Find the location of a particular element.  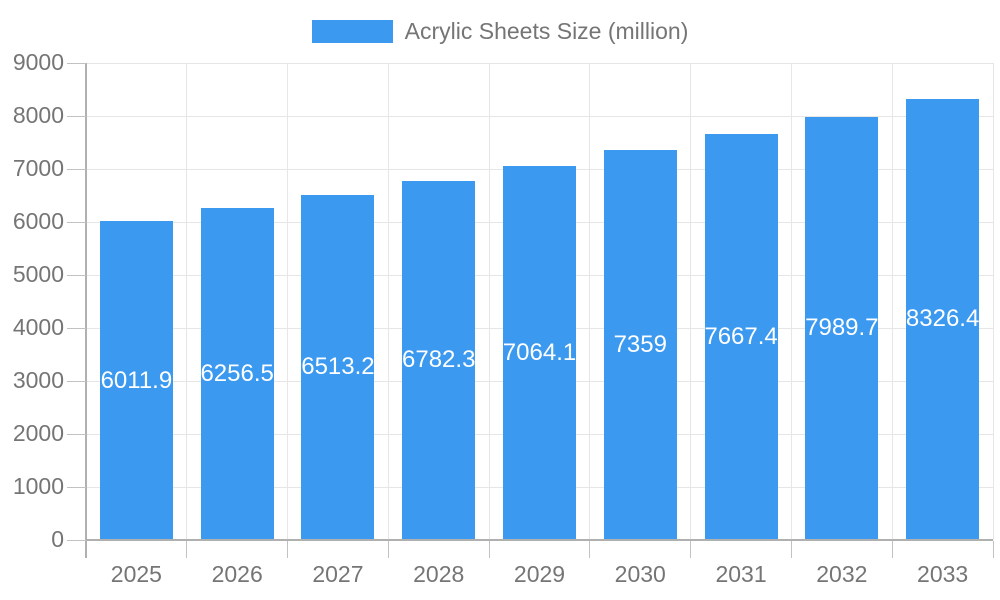

y-axis-label: 1000 is located at coordinates (38, 486).